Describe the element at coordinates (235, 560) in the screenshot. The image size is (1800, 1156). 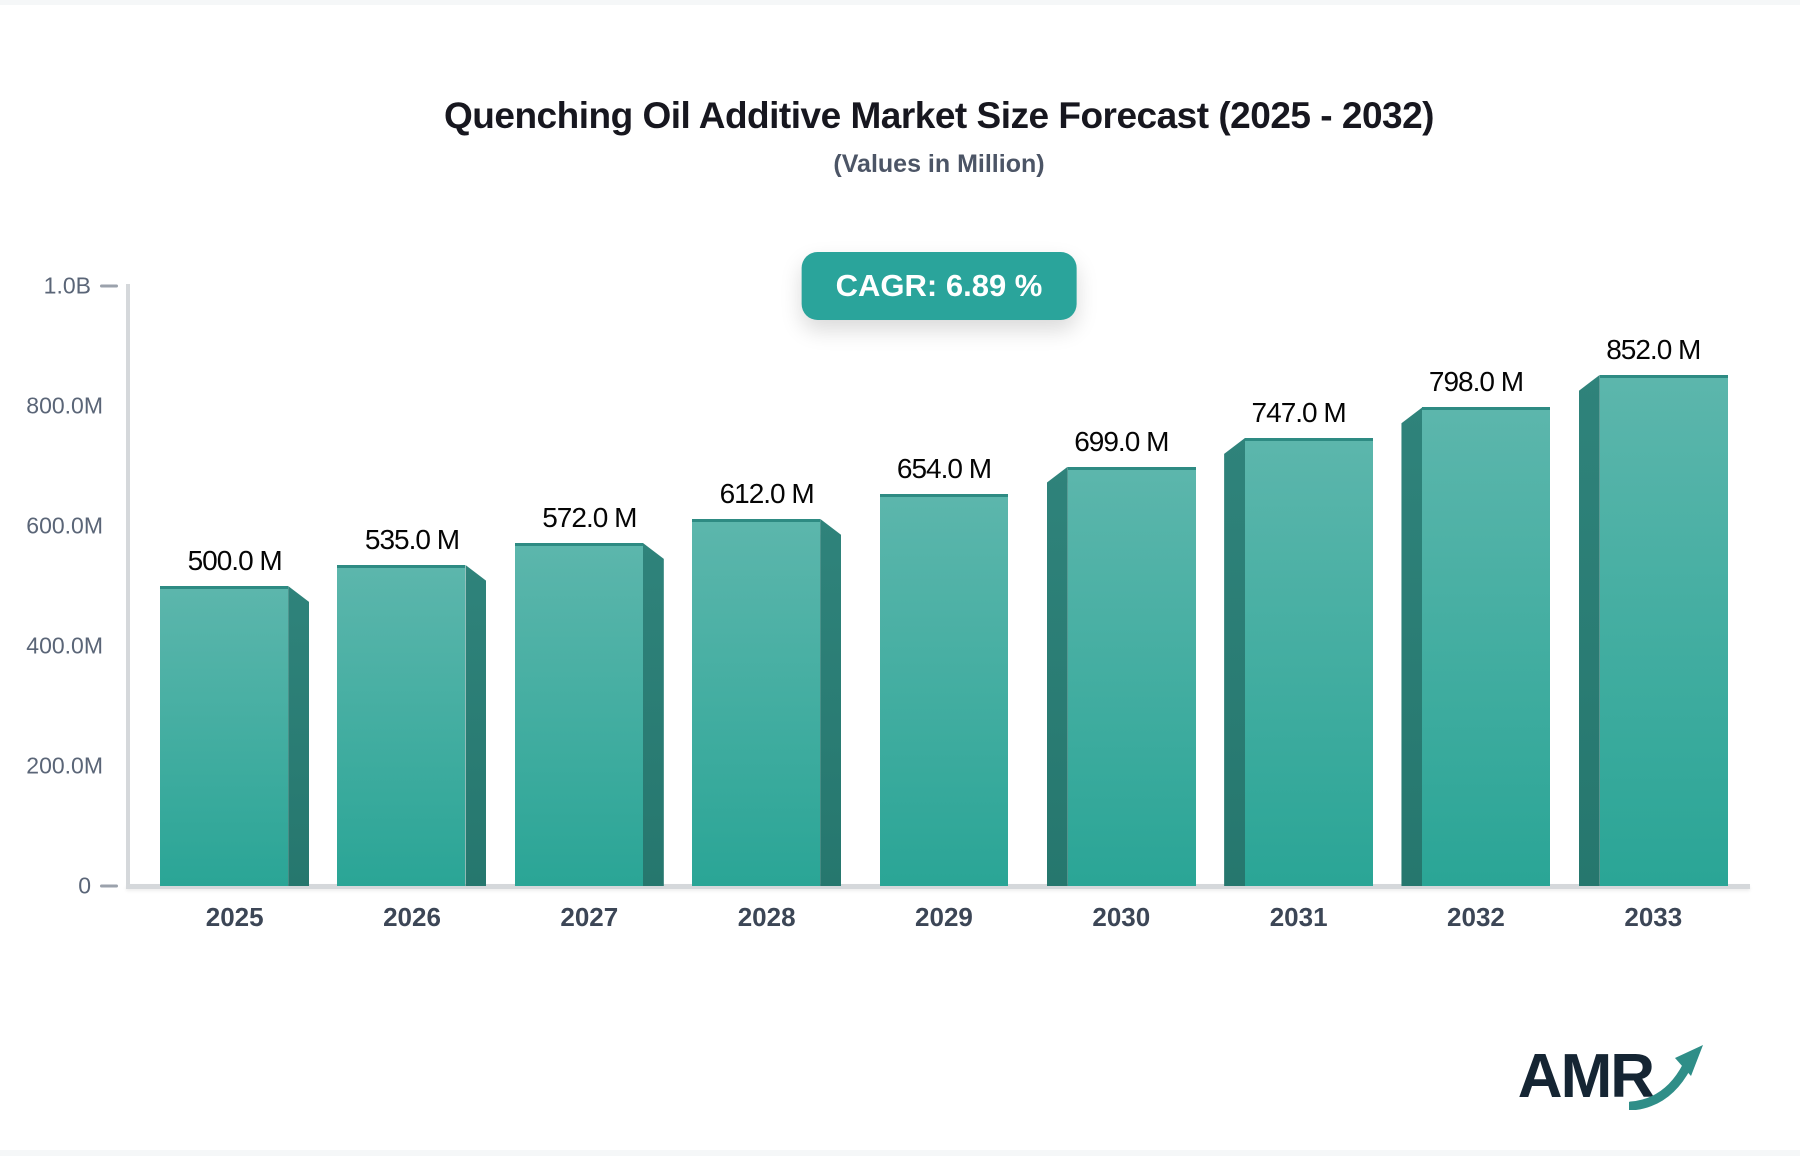
I see `bar-value-label: 500.0 M` at that location.